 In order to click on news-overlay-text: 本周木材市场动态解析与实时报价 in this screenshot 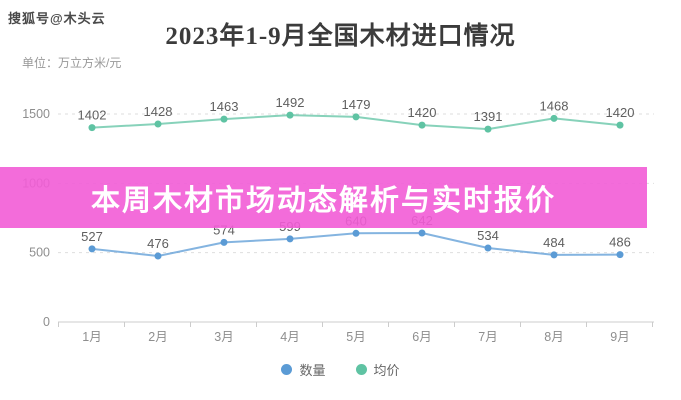, I will do `click(323, 200)`.